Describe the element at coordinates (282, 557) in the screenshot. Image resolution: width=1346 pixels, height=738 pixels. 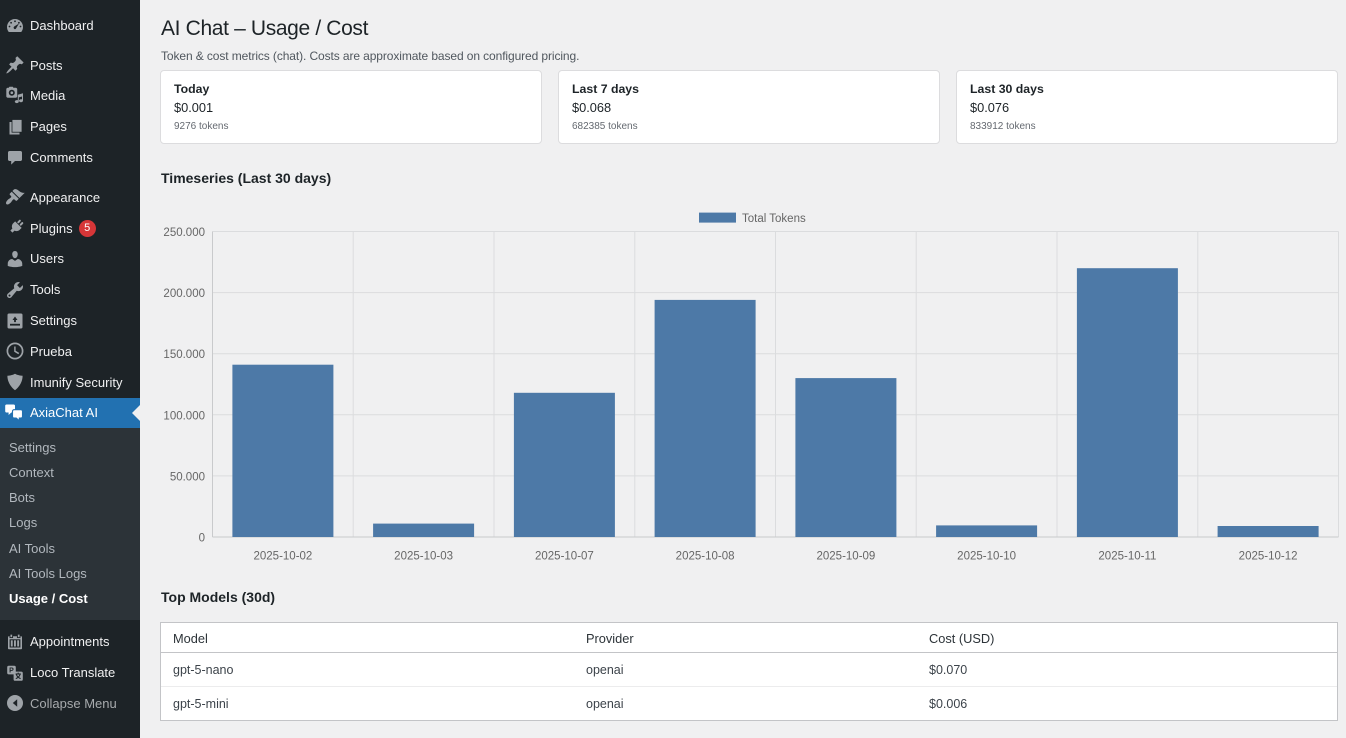
I see `svg-text: 2025-10-02` at that location.